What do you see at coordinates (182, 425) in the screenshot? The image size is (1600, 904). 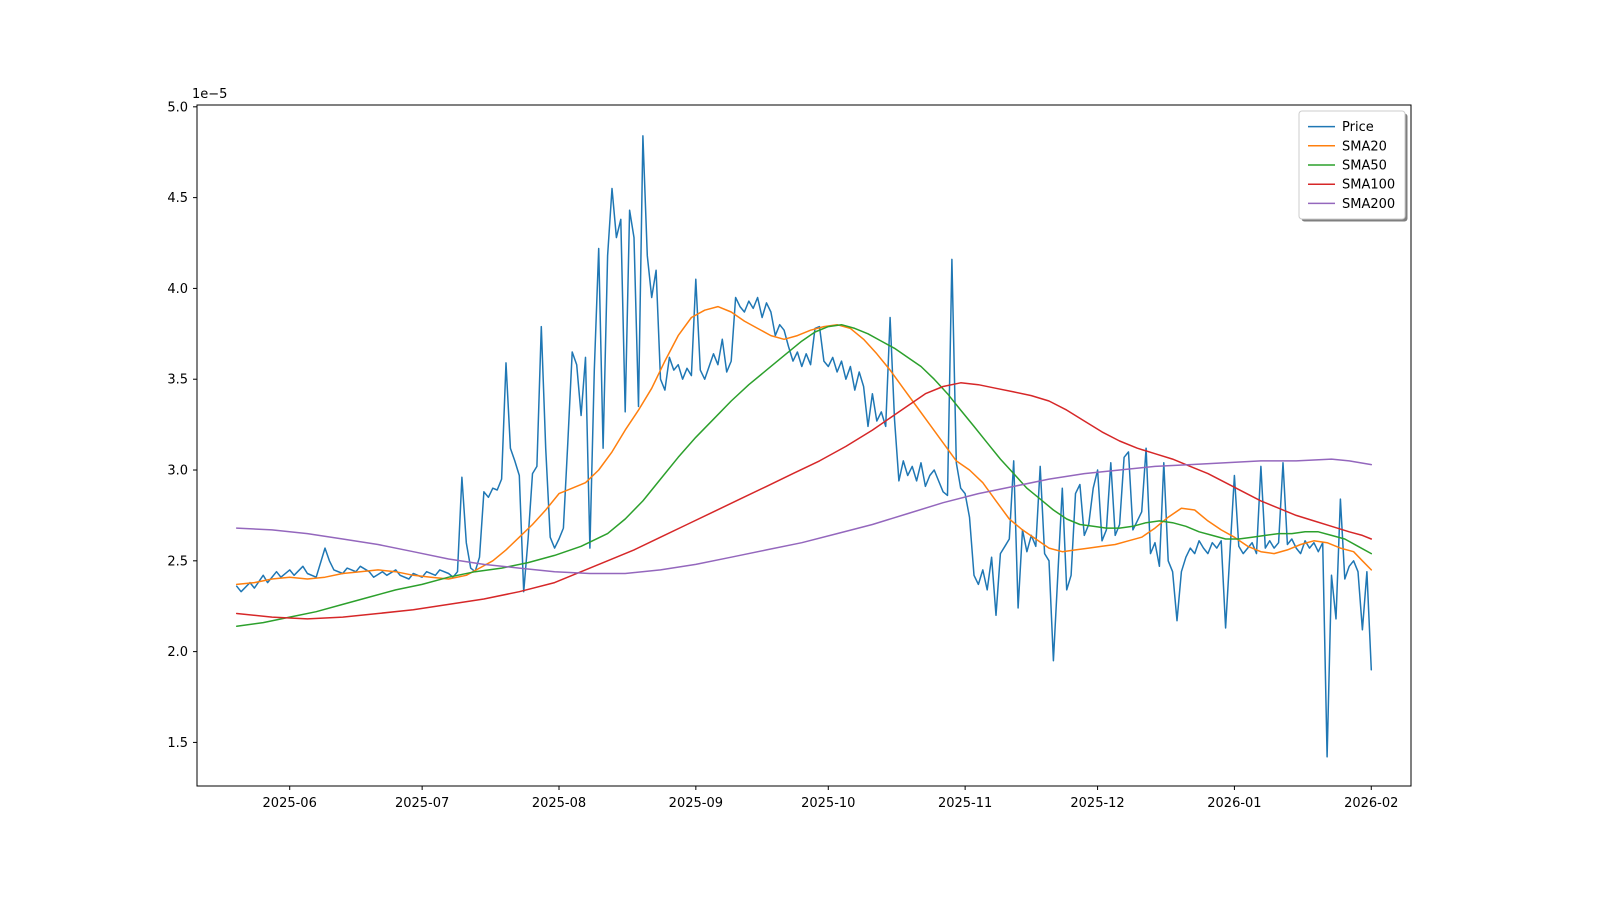 I see `y-axis: 1.5 2.0 2.5 3.0 3.5 4.0 4.5 5.0` at bounding box center [182, 425].